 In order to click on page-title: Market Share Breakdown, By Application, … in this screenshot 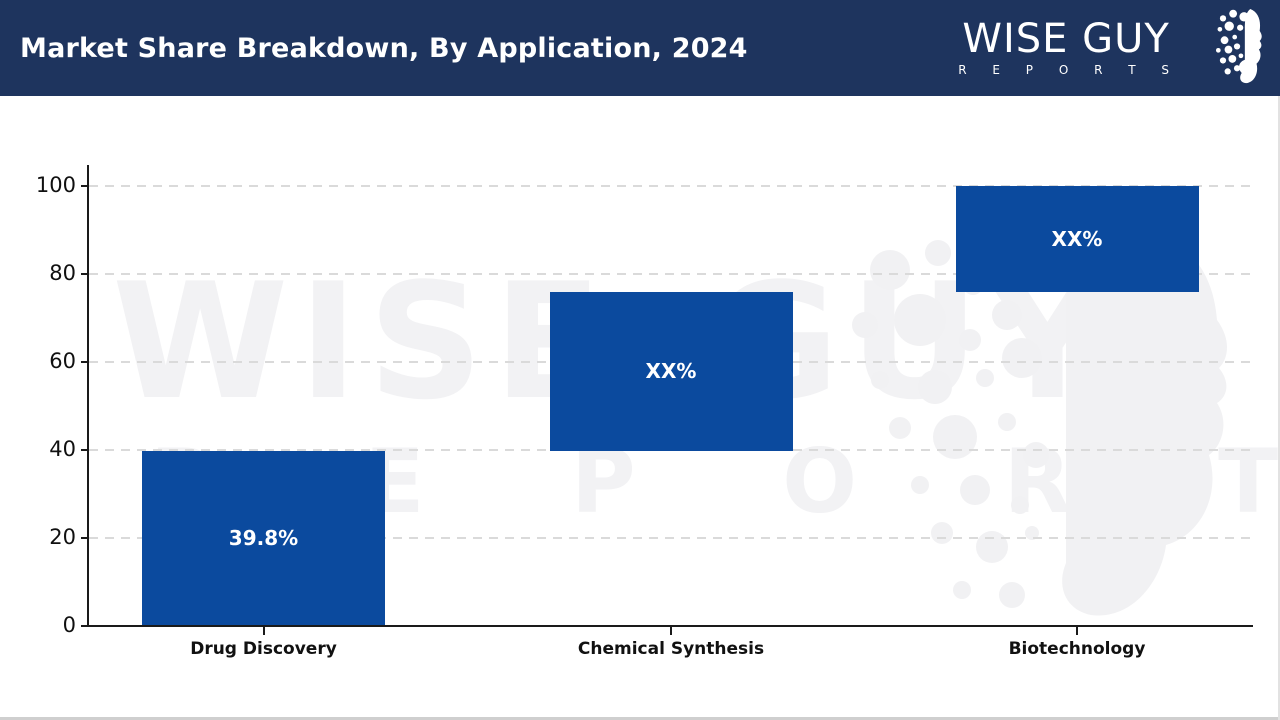, I will do `click(384, 48)`.